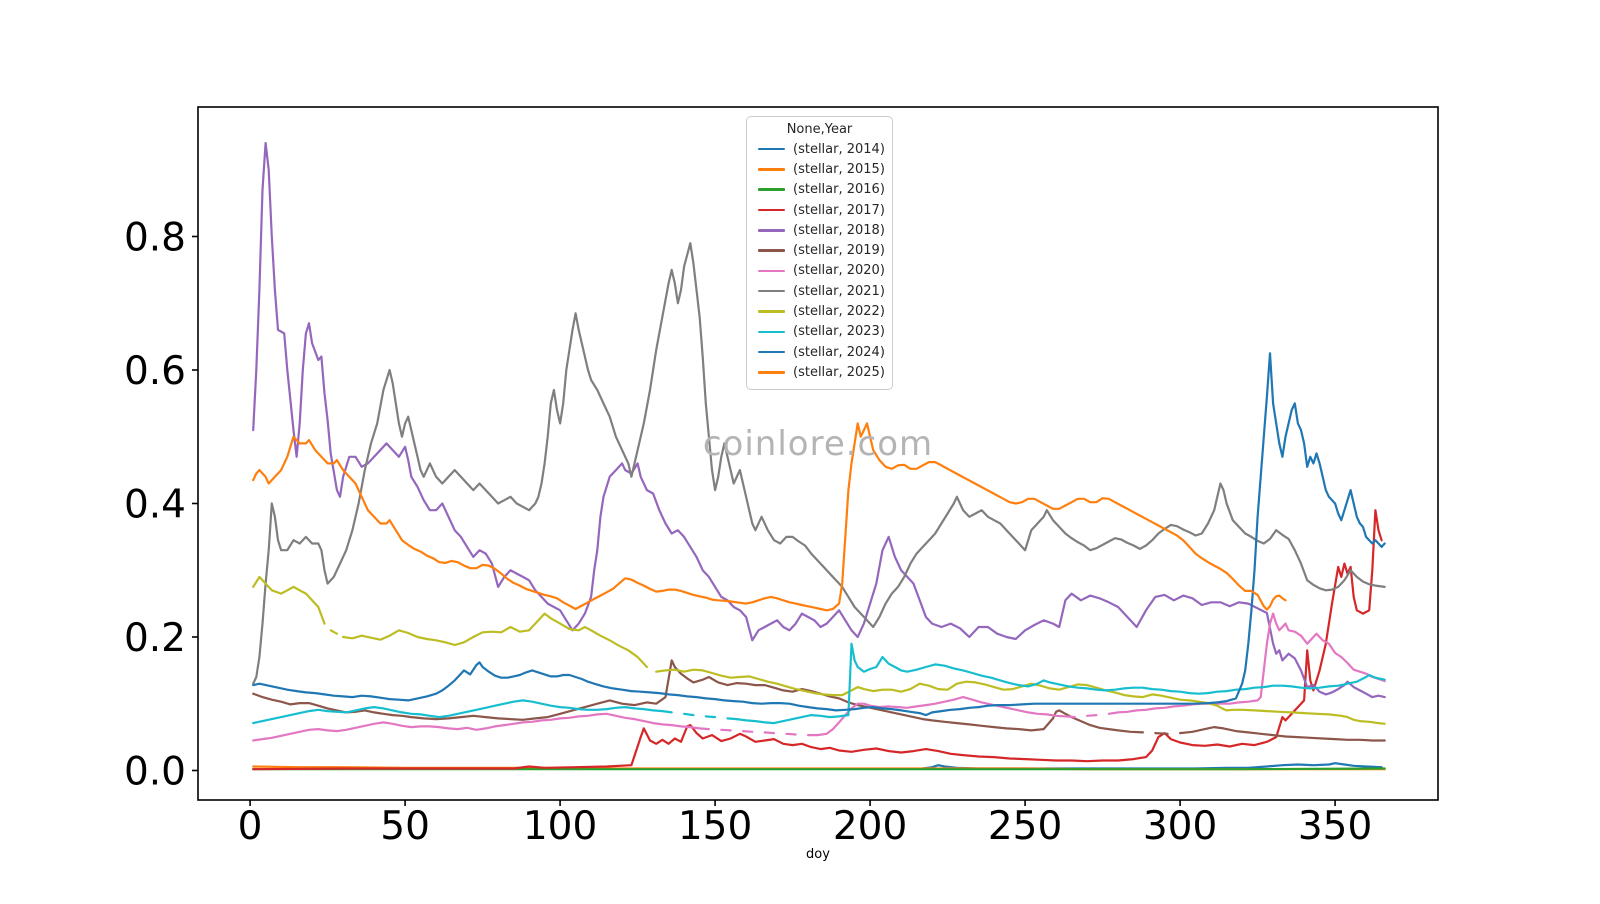  I want to click on x-axis-label: doy, so click(818, 854).